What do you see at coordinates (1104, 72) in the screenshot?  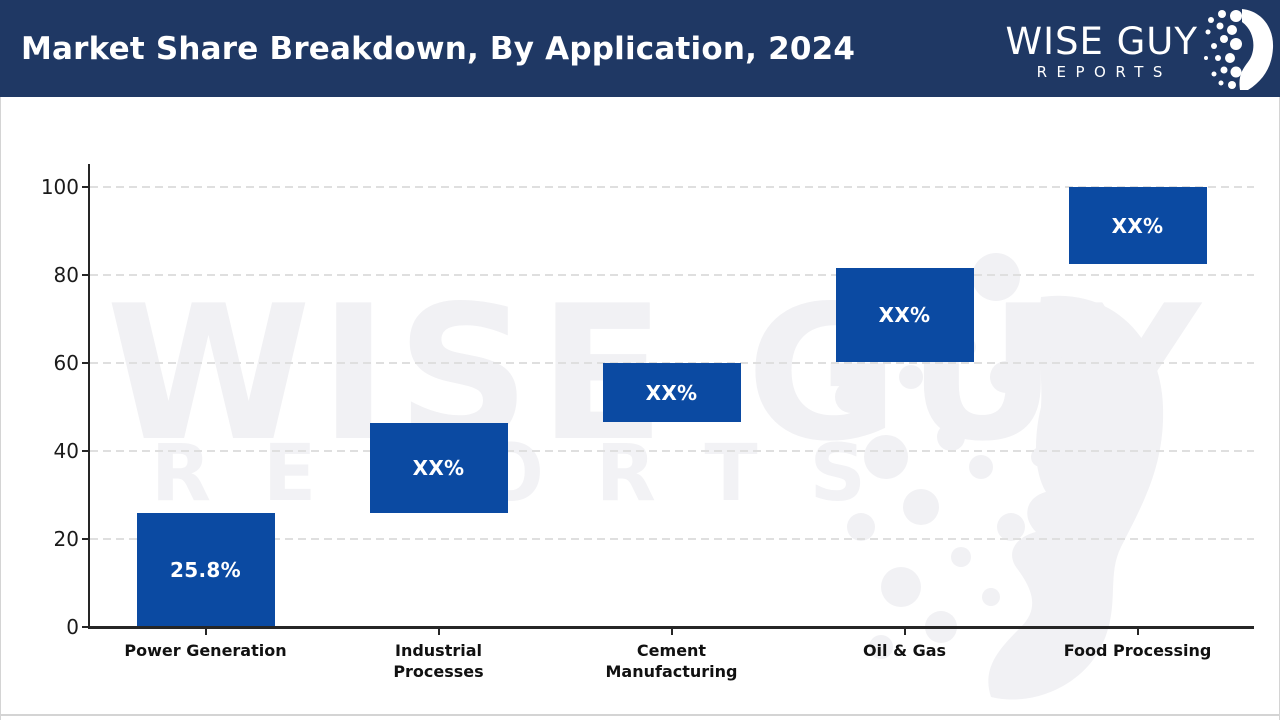 I see `logo-subtitle: REPORTS` at bounding box center [1104, 72].